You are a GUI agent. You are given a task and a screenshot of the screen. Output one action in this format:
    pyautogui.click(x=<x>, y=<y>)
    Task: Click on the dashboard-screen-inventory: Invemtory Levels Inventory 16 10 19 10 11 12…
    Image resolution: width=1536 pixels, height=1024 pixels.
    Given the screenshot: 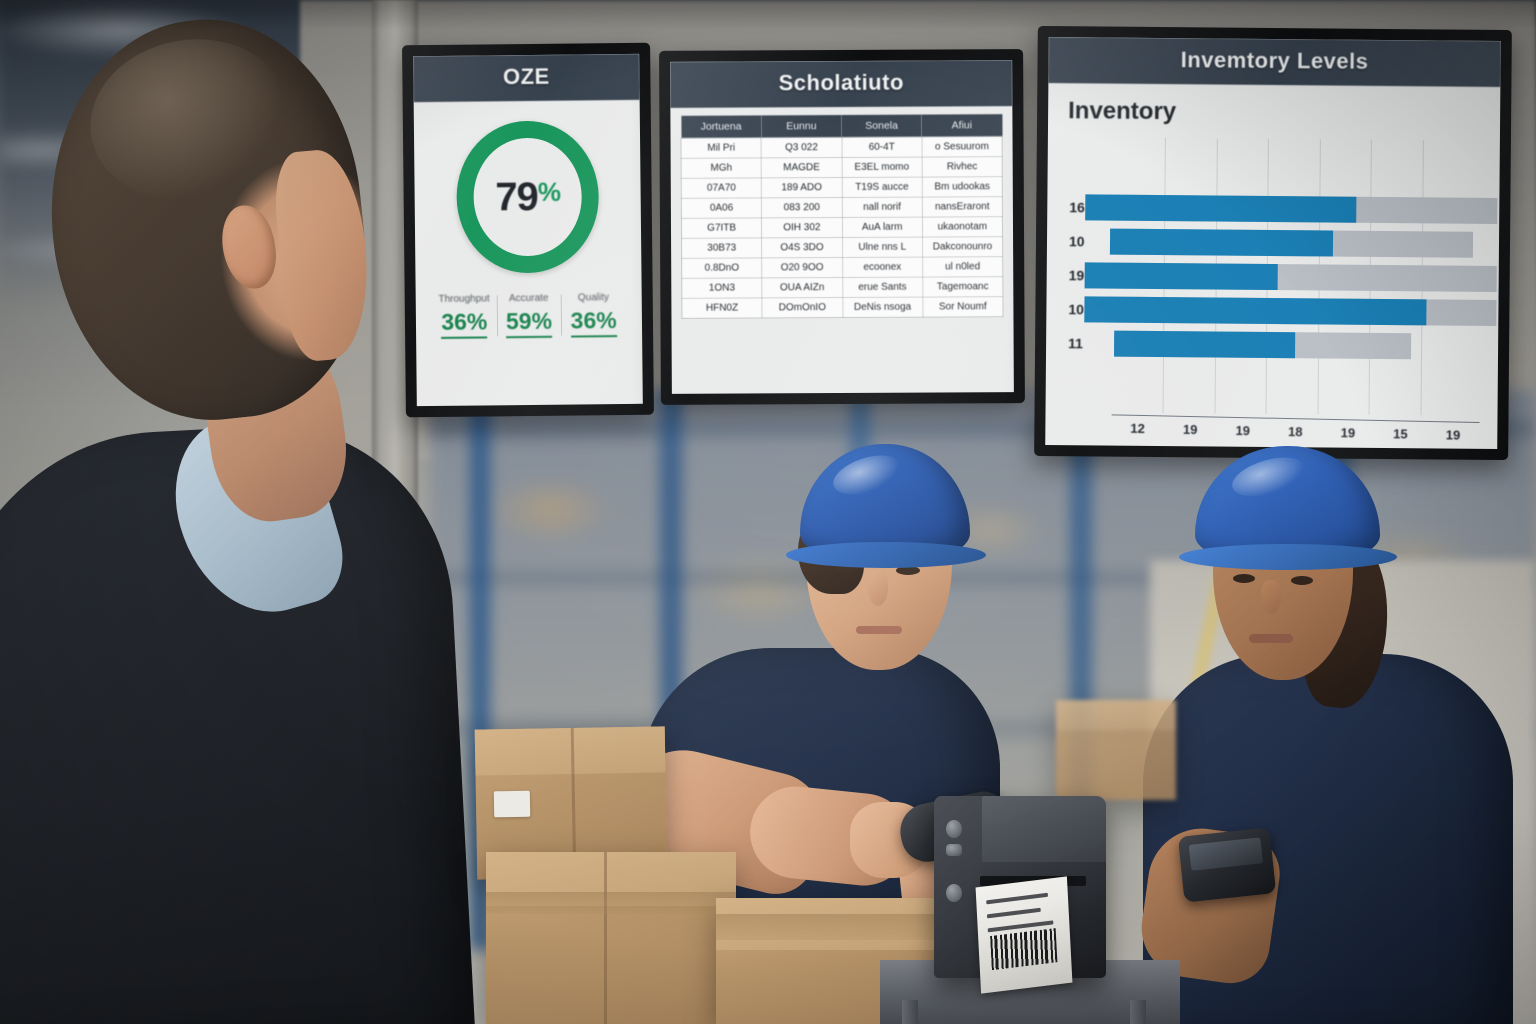 What is the action you would take?
    pyautogui.click(x=1273, y=243)
    